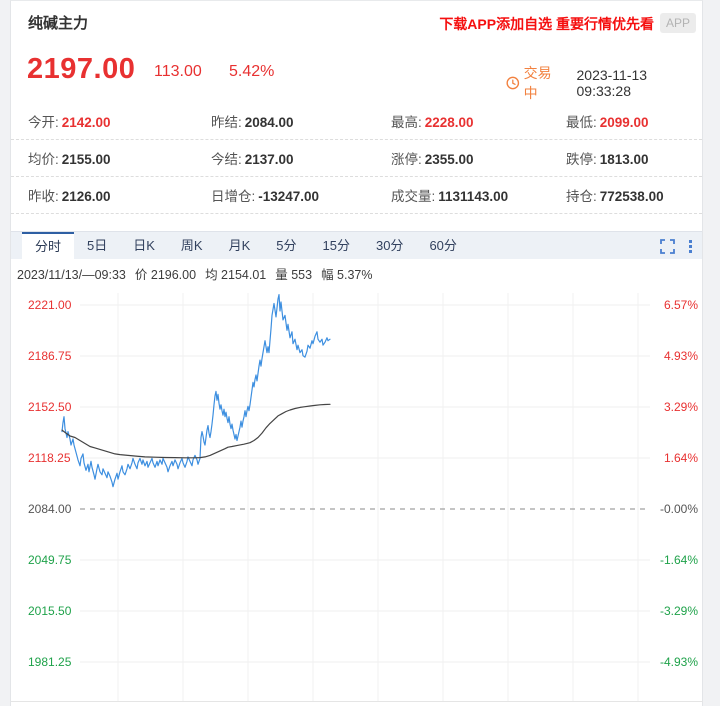 The image size is (720, 706). What do you see at coordinates (252, 71) in the screenshot?
I see `price-change-percent: 5.42%` at bounding box center [252, 71].